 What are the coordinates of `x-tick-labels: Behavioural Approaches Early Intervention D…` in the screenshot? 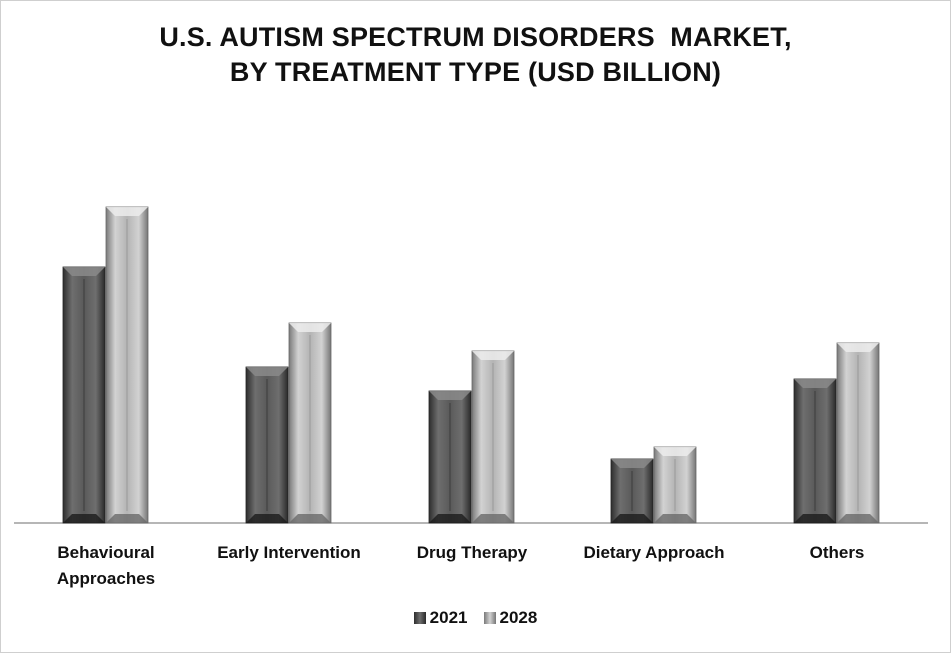 It's located at (461, 565).